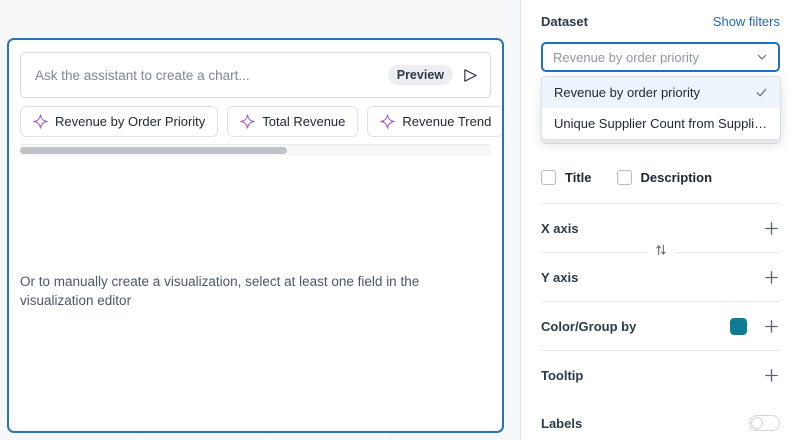 Image resolution: width=800 pixels, height=440 pixels. What do you see at coordinates (447, 121) in the screenshot?
I see `suggestion-chip-label: Revenue Trend` at bounding box center [447, 121].